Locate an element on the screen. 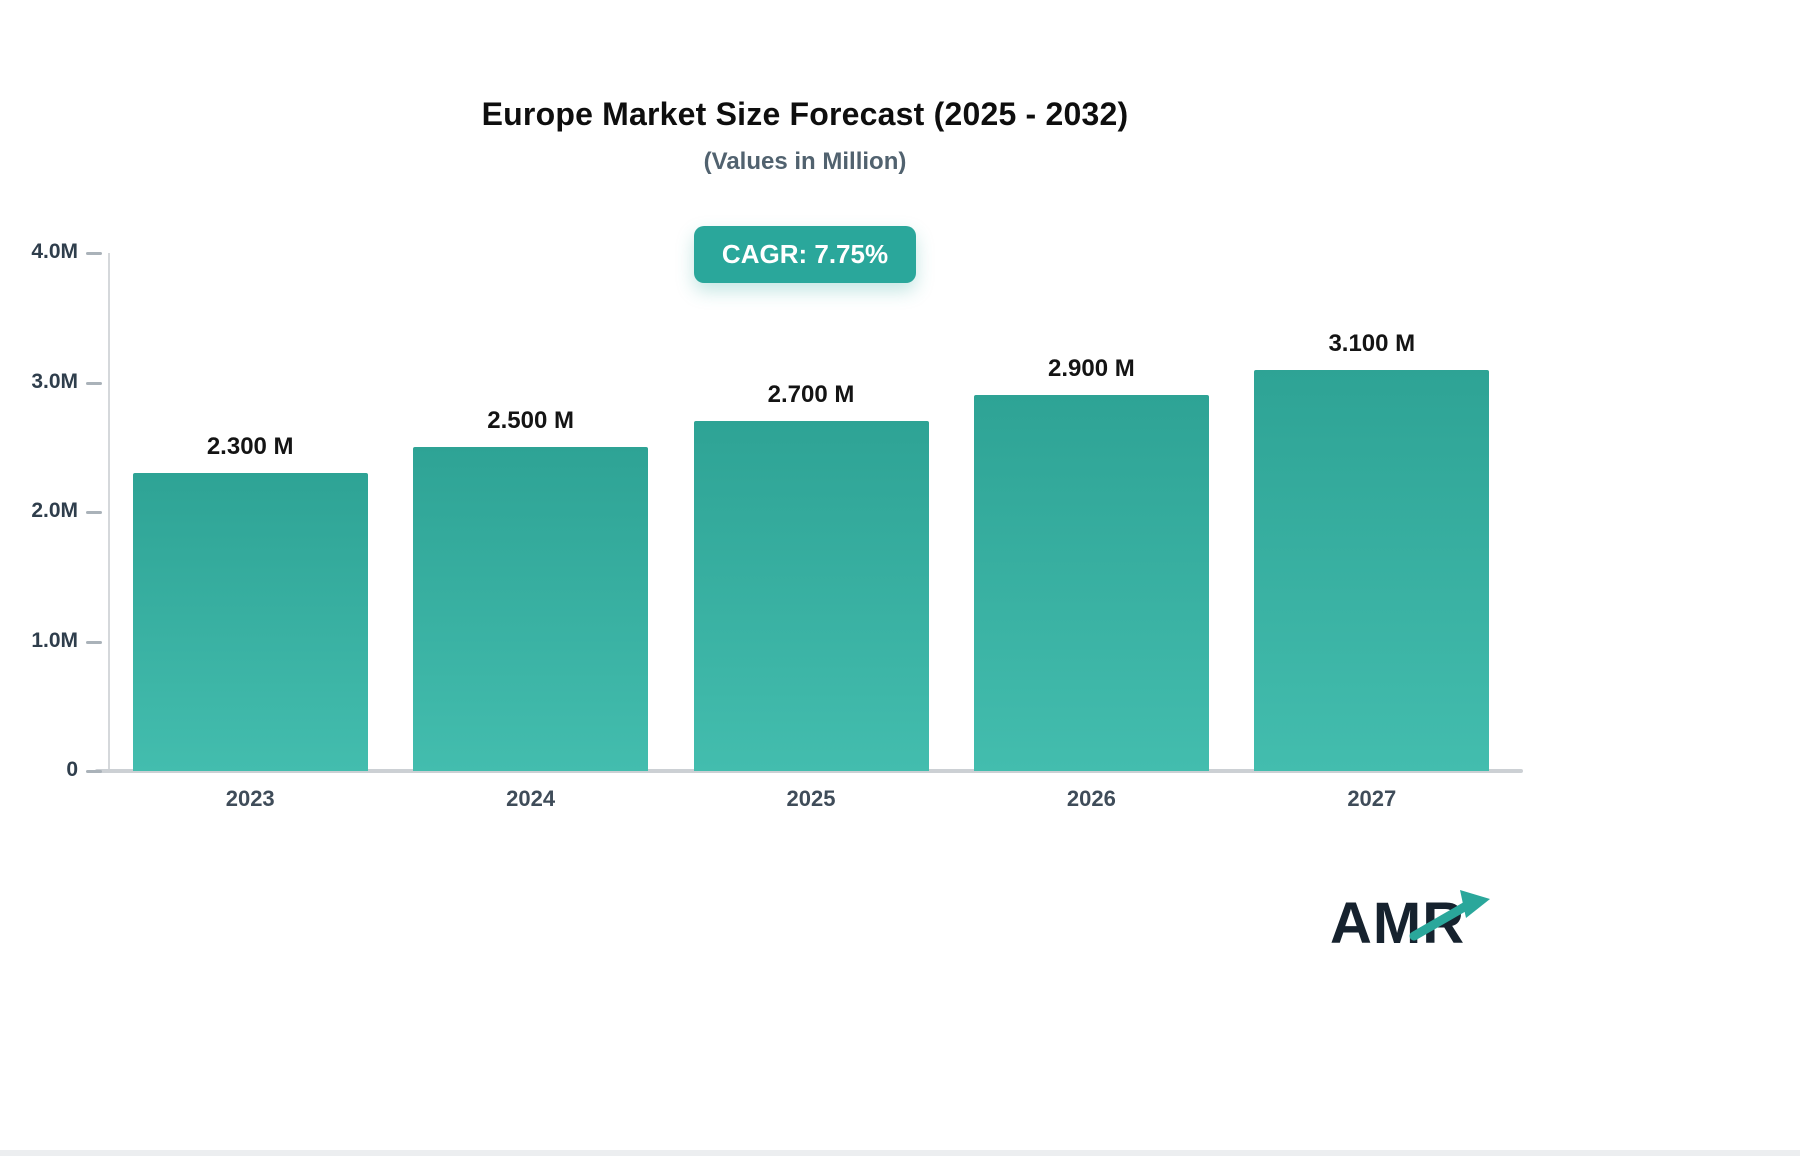 Image resolution: width=1800 pixels, height=1156 pixels. bar: 3.100 M is located at coordinates (1364, 554).